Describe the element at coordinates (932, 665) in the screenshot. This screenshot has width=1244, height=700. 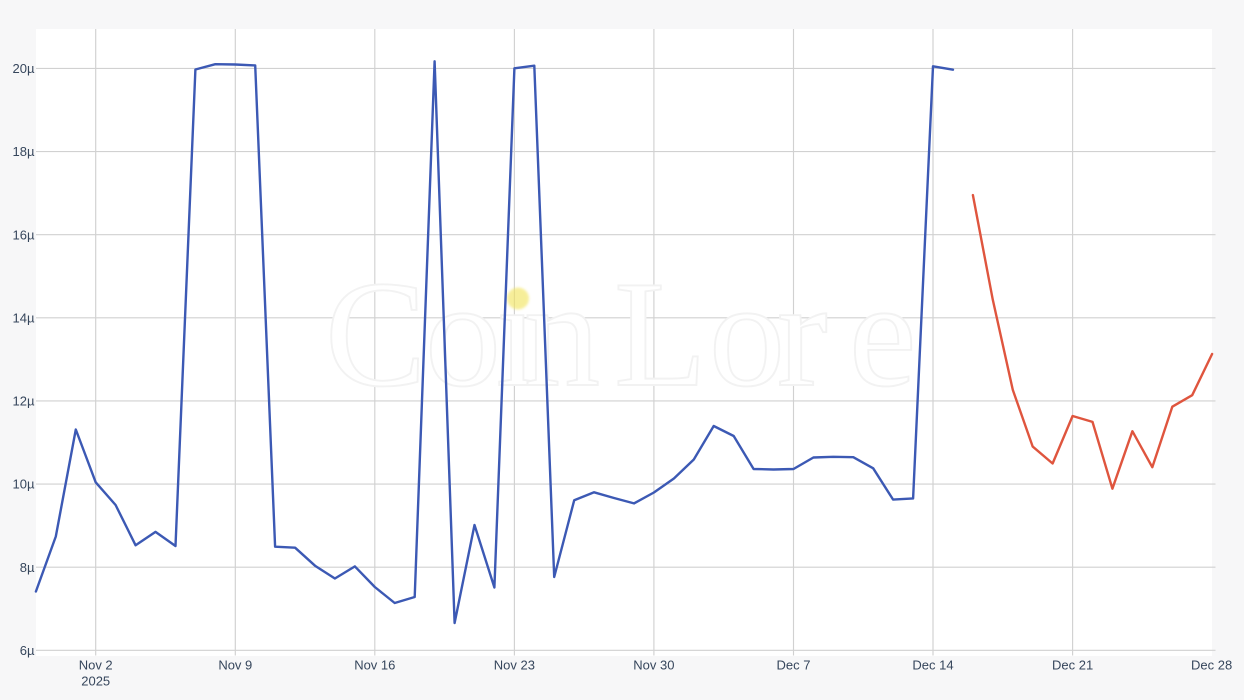
I see `svg-text: Dec 14` at that location.